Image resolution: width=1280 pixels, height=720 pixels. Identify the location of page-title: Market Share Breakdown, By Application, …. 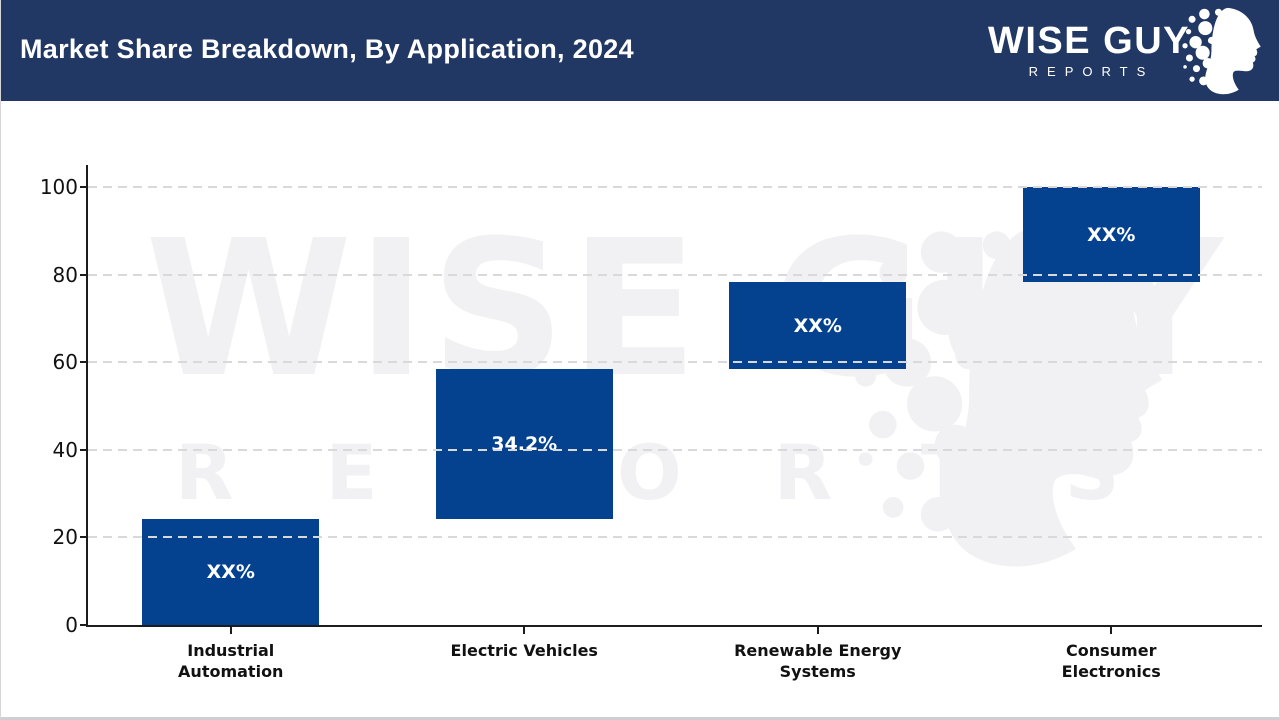
(327, 49).